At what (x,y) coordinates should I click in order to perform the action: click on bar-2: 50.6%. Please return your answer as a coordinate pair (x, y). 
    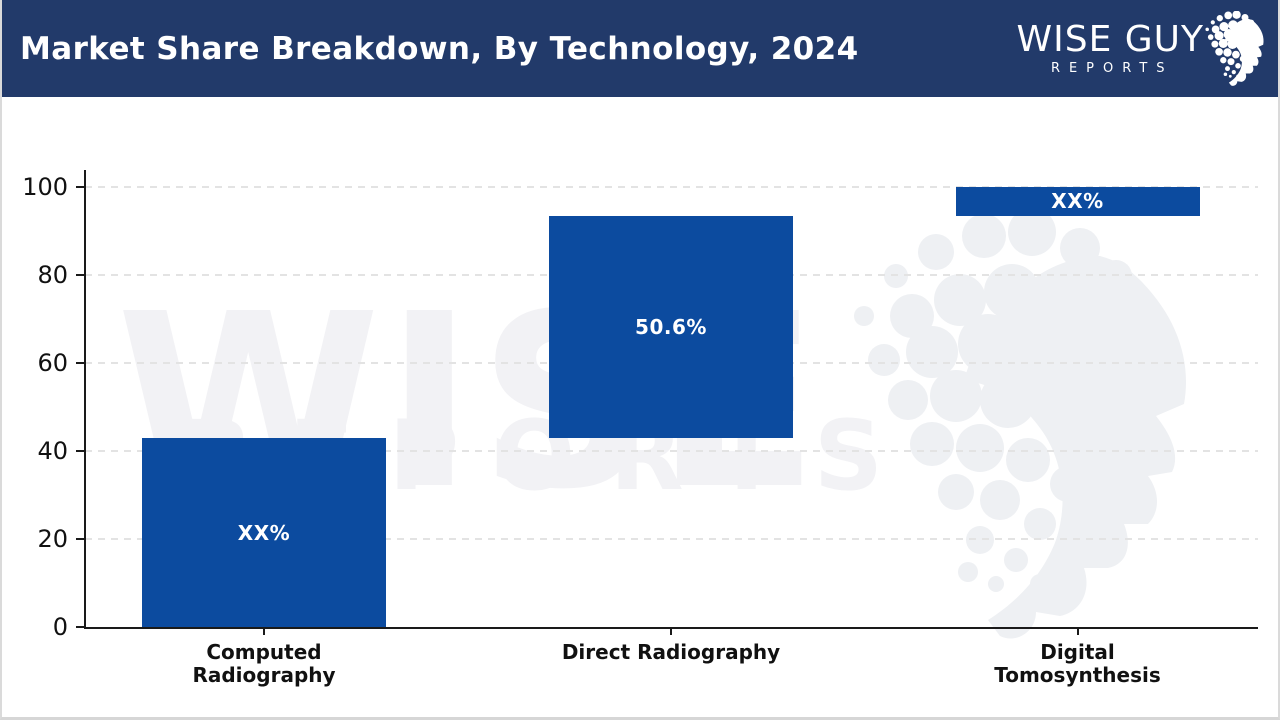
    Looking at the image, I should click on (671, 327).